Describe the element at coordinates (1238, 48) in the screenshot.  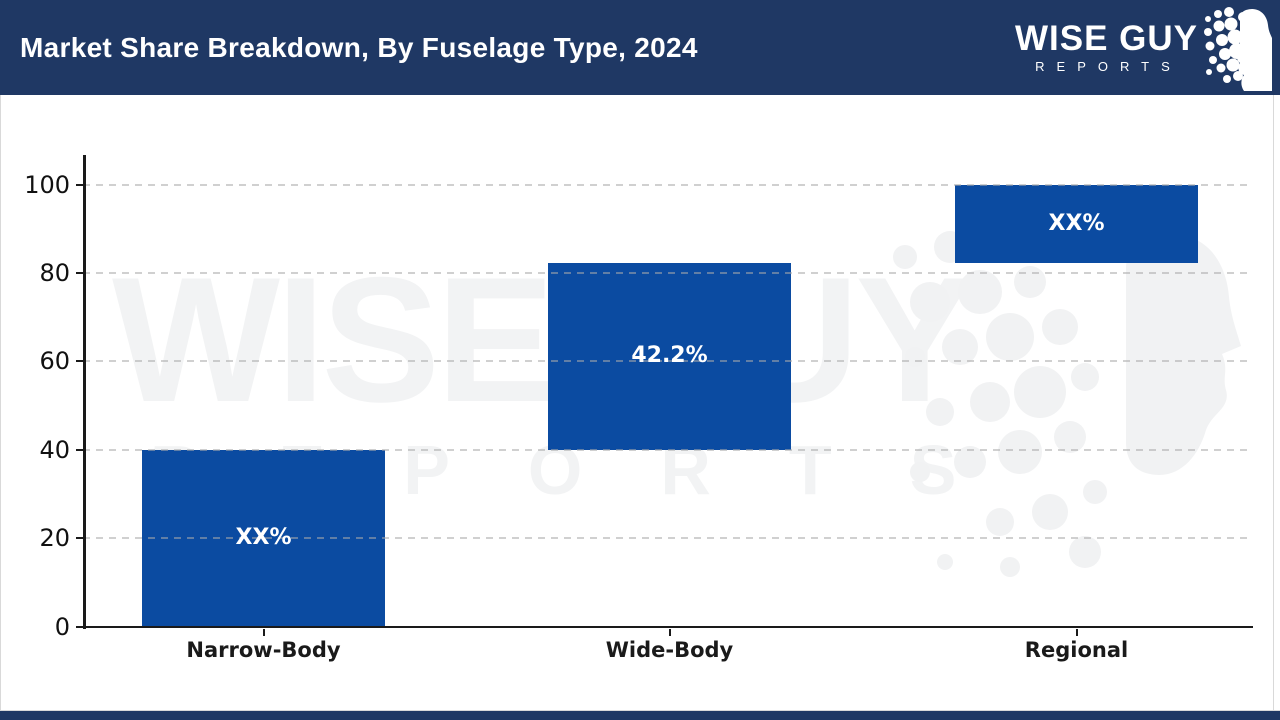
I see `logo-face-icon` at that location.